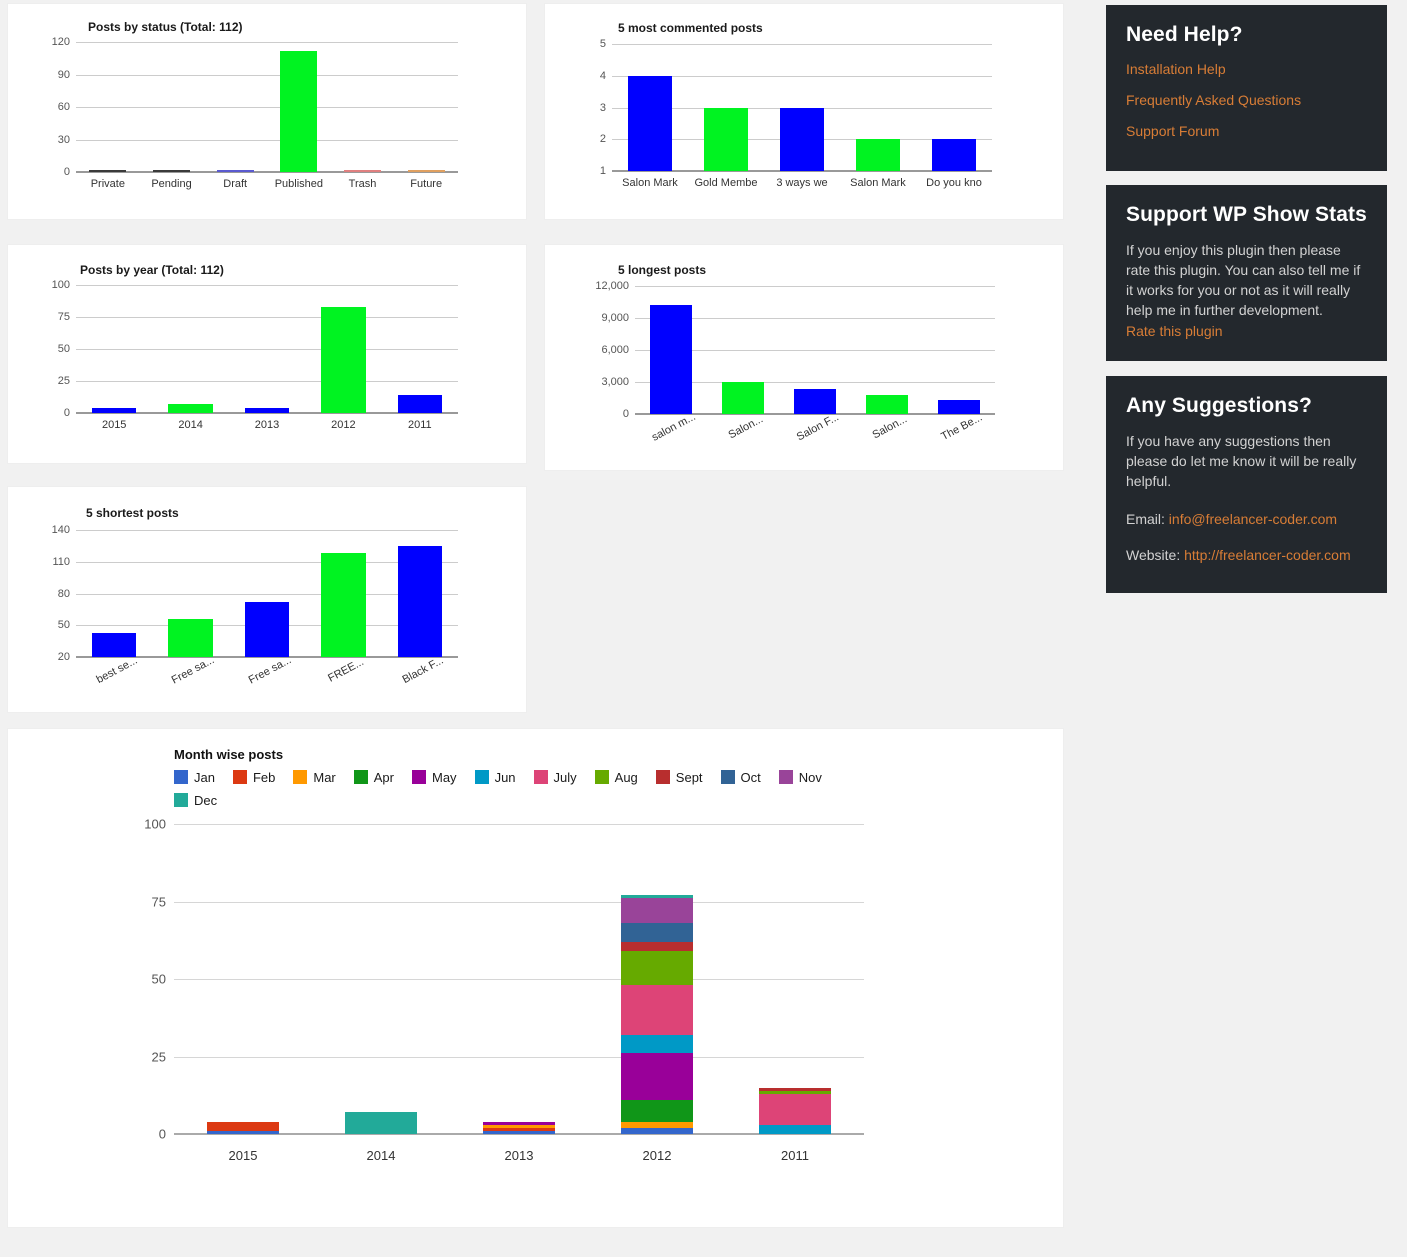 The image size is (1407, 1257). I want to click on x-axis-labels: 2015 2014 2013 2012 2011, so click(267, 425).